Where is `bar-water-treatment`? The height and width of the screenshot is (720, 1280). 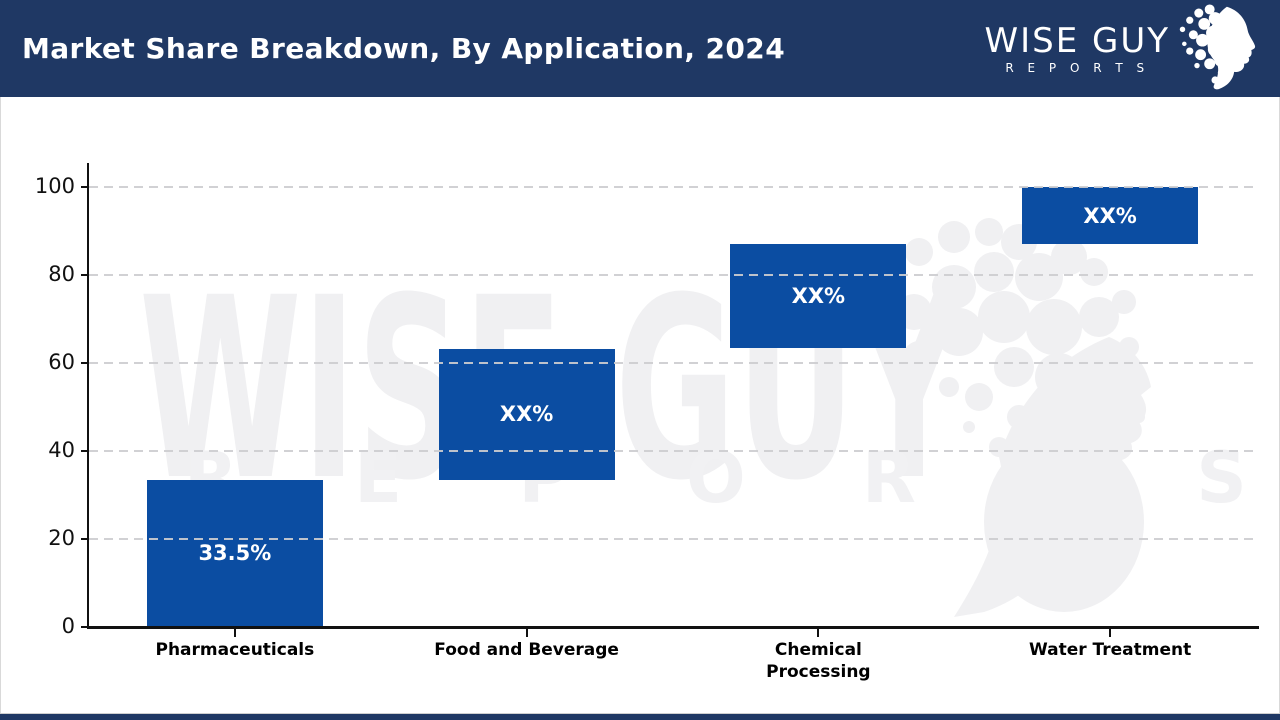
bar-water-treatment is located at coordinates (1110, 216).